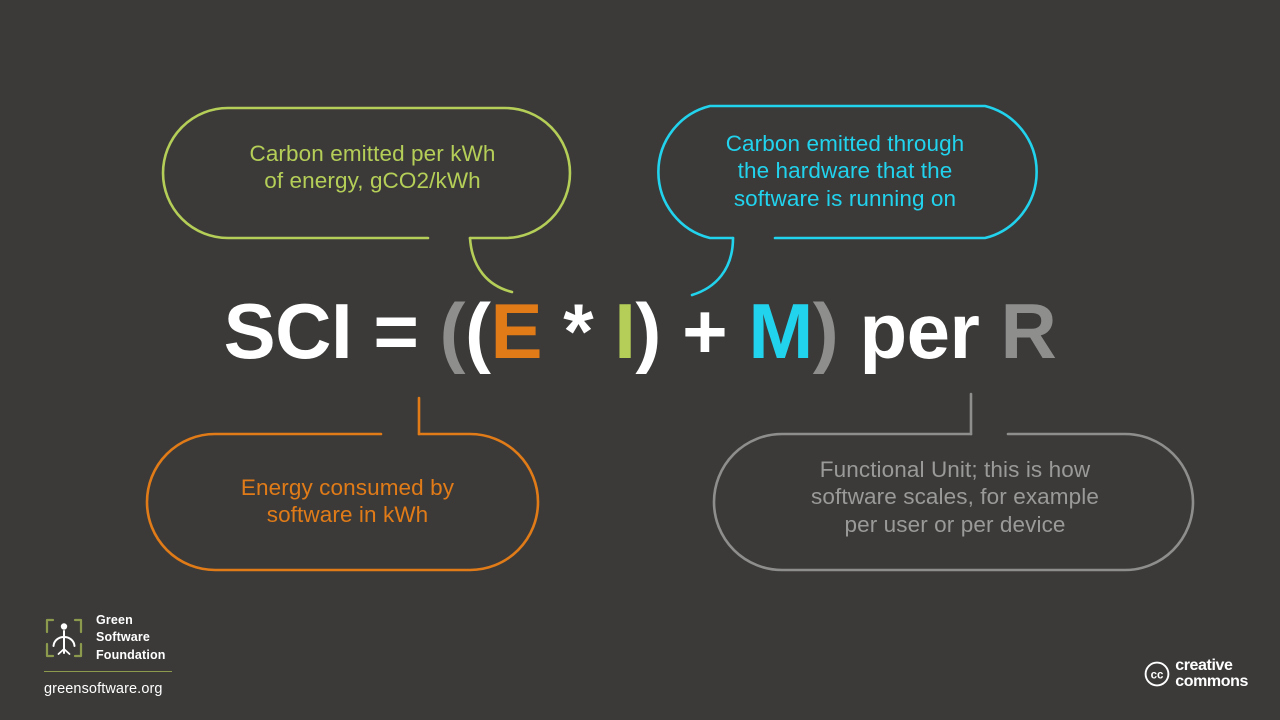 The width and height of the screenshot is (1280, 720). I want to click on term-m: M, so click(780, 331).